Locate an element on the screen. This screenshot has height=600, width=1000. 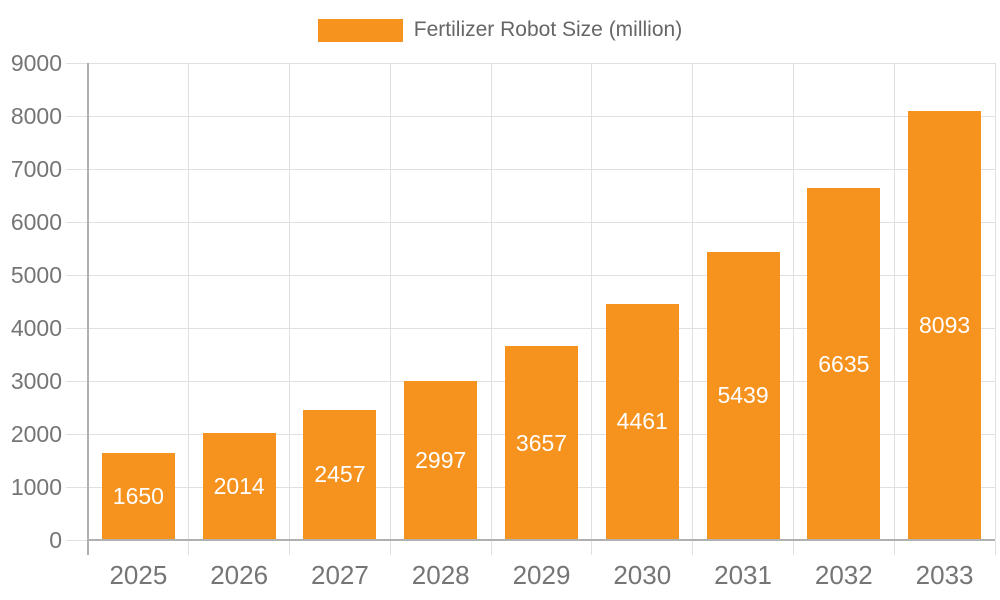
legend-label: Fertilizer Robot Size (million) is located at coordinates (548, 29).